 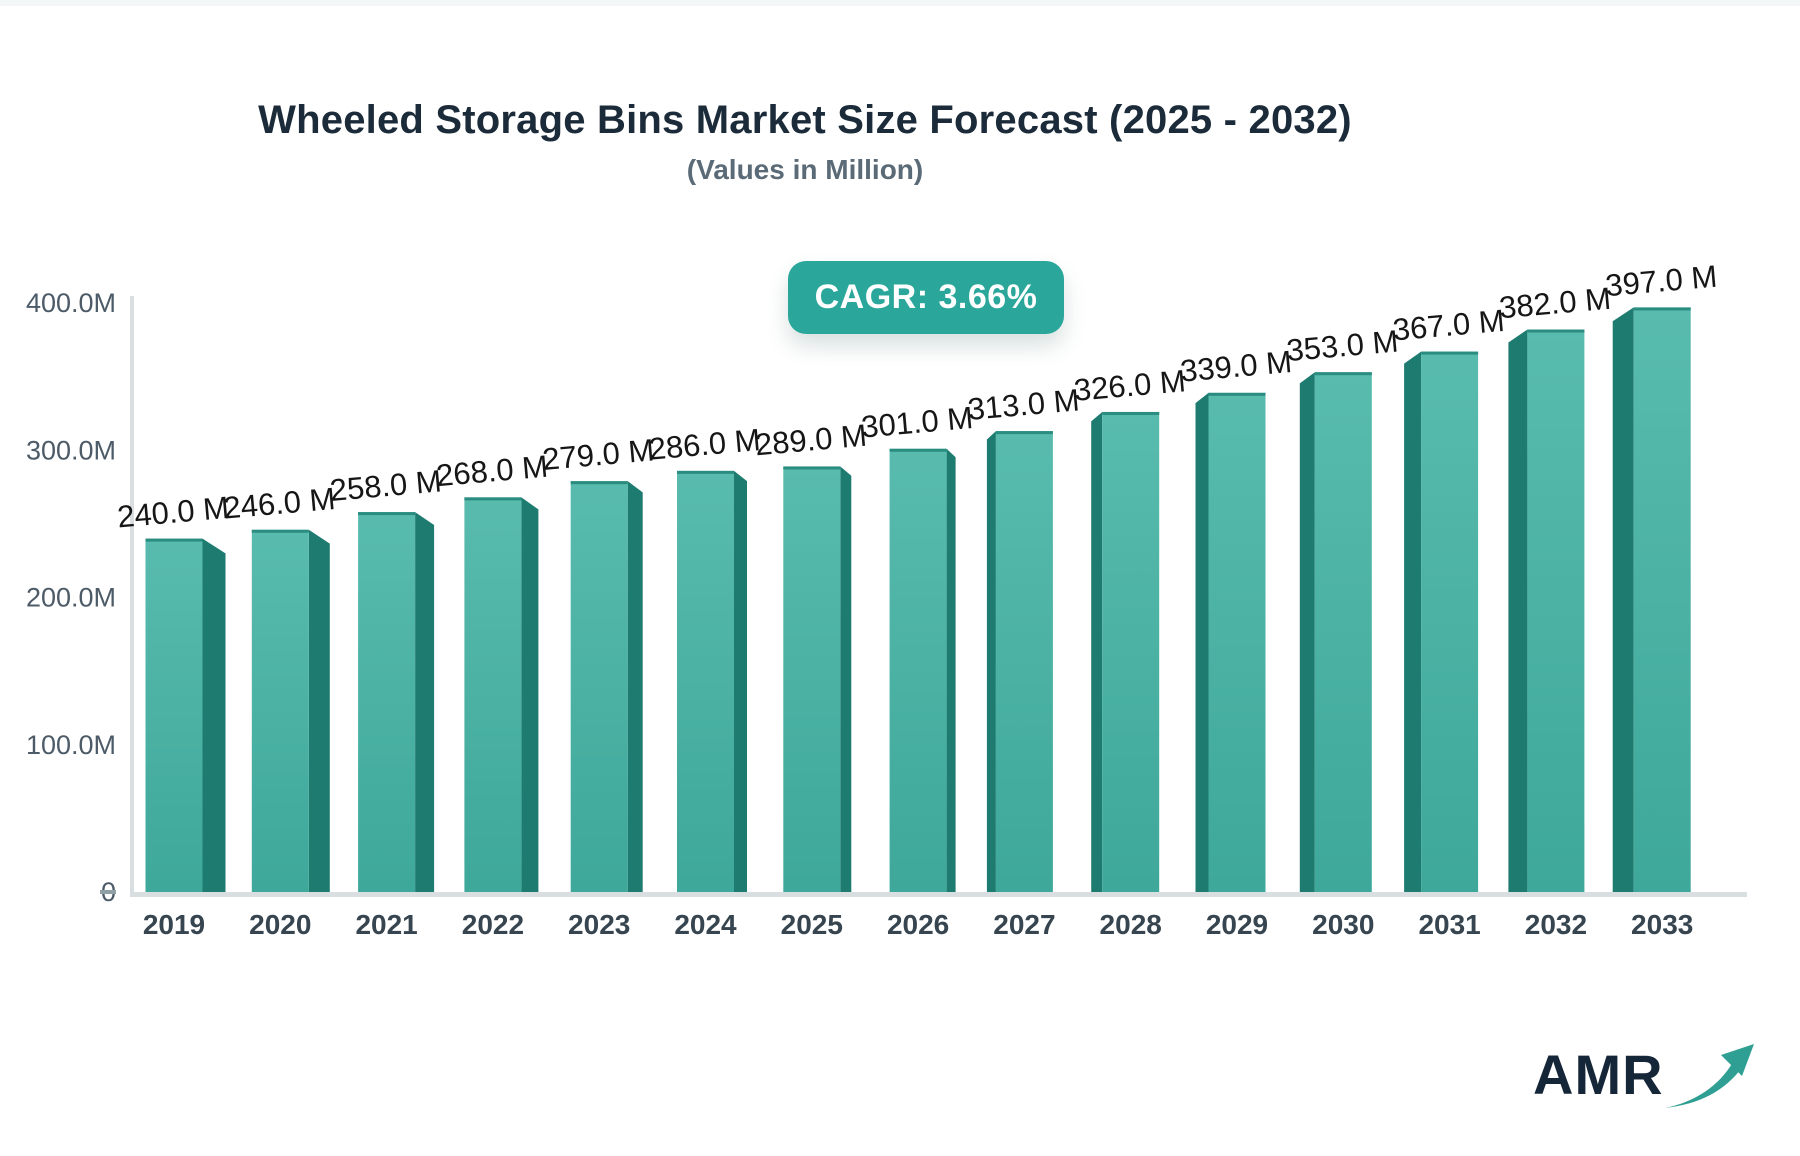 I want to click on bar-2031: 367.0 M, so click(x=1448, y=597).